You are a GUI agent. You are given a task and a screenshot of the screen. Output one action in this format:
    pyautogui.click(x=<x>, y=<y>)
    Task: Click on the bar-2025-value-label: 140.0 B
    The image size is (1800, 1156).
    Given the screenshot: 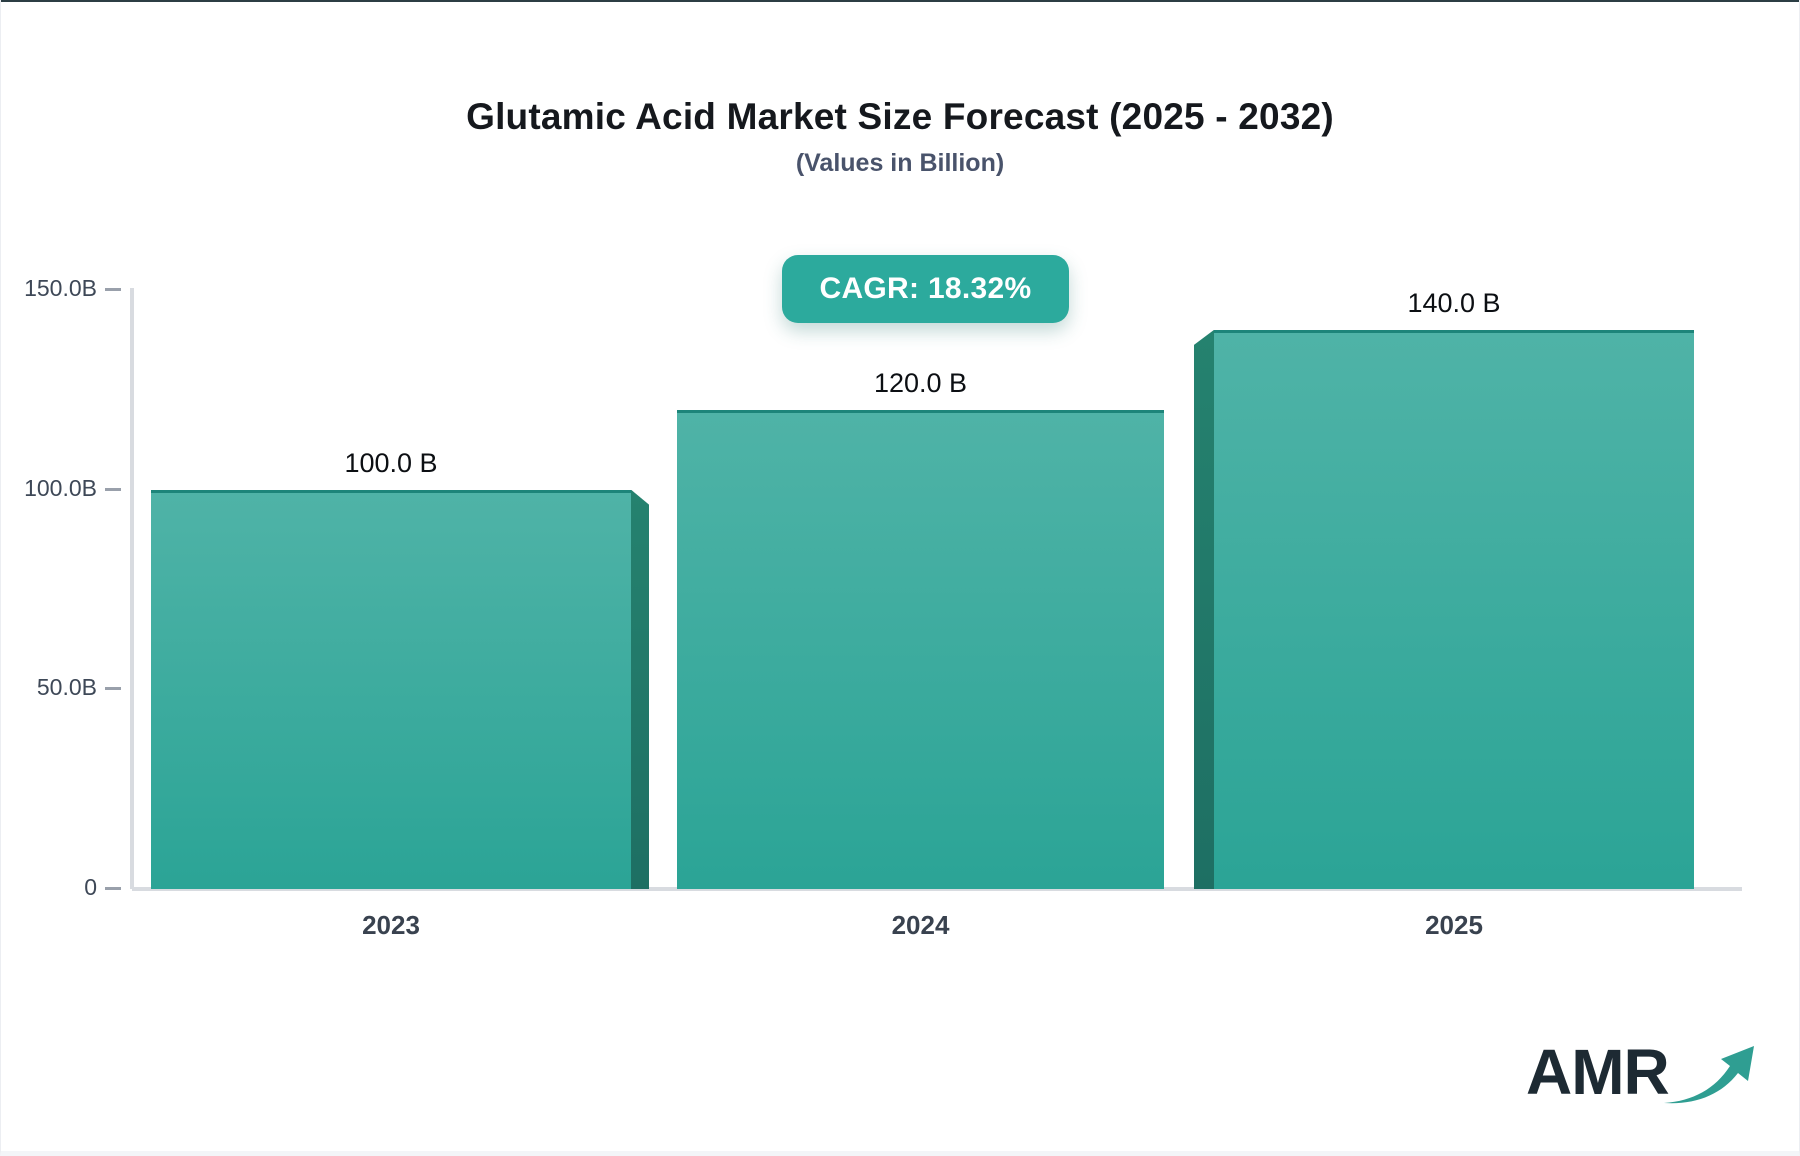 What is the action you would take?
    pyautogui.click(x=1454, y=302)
    